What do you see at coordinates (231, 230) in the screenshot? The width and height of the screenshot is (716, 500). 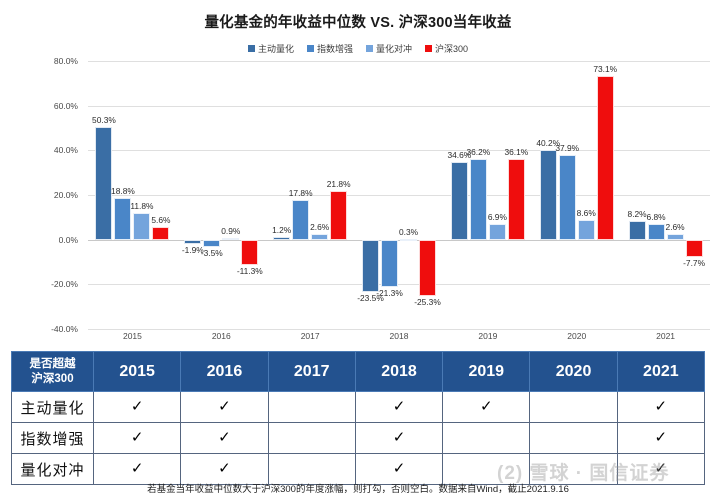 I see `bar-value-label: 0.9%` at bounding box center [231, 230].